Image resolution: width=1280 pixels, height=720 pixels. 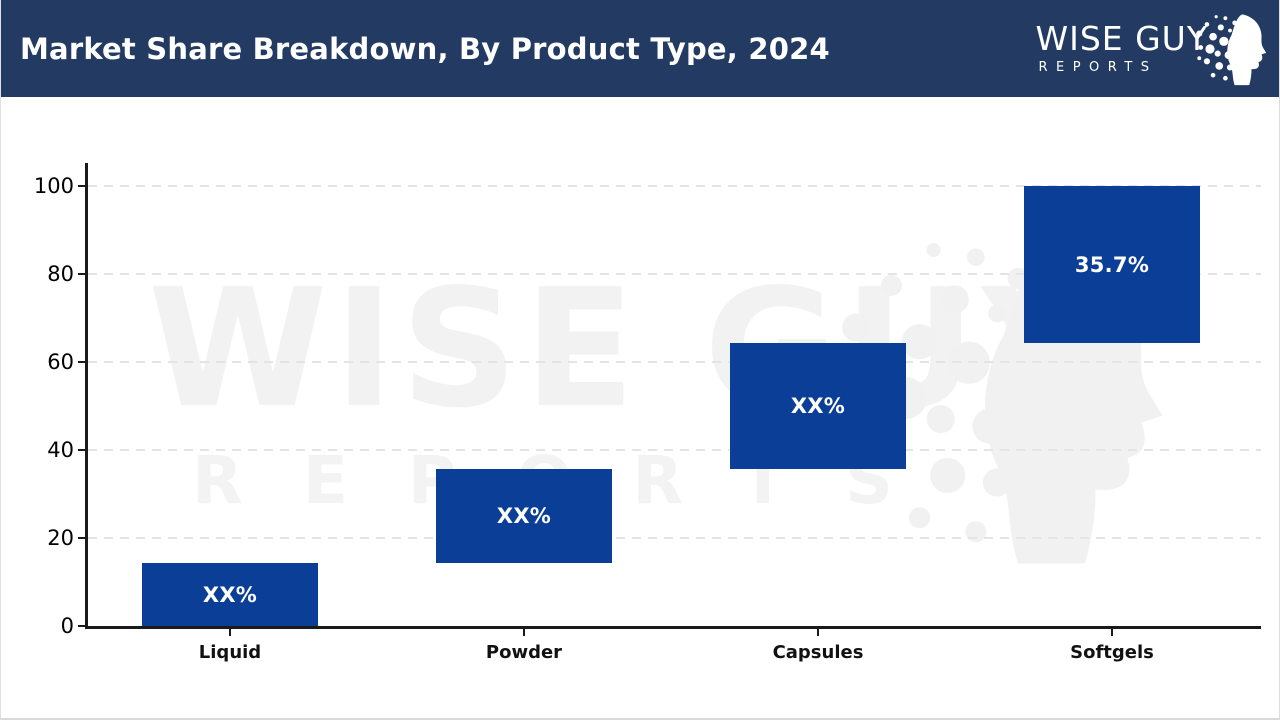 What do you see at coordinates (818, 632) in the screenshot?
I see `x-tick-capsules` at bounding box center [818, 632].